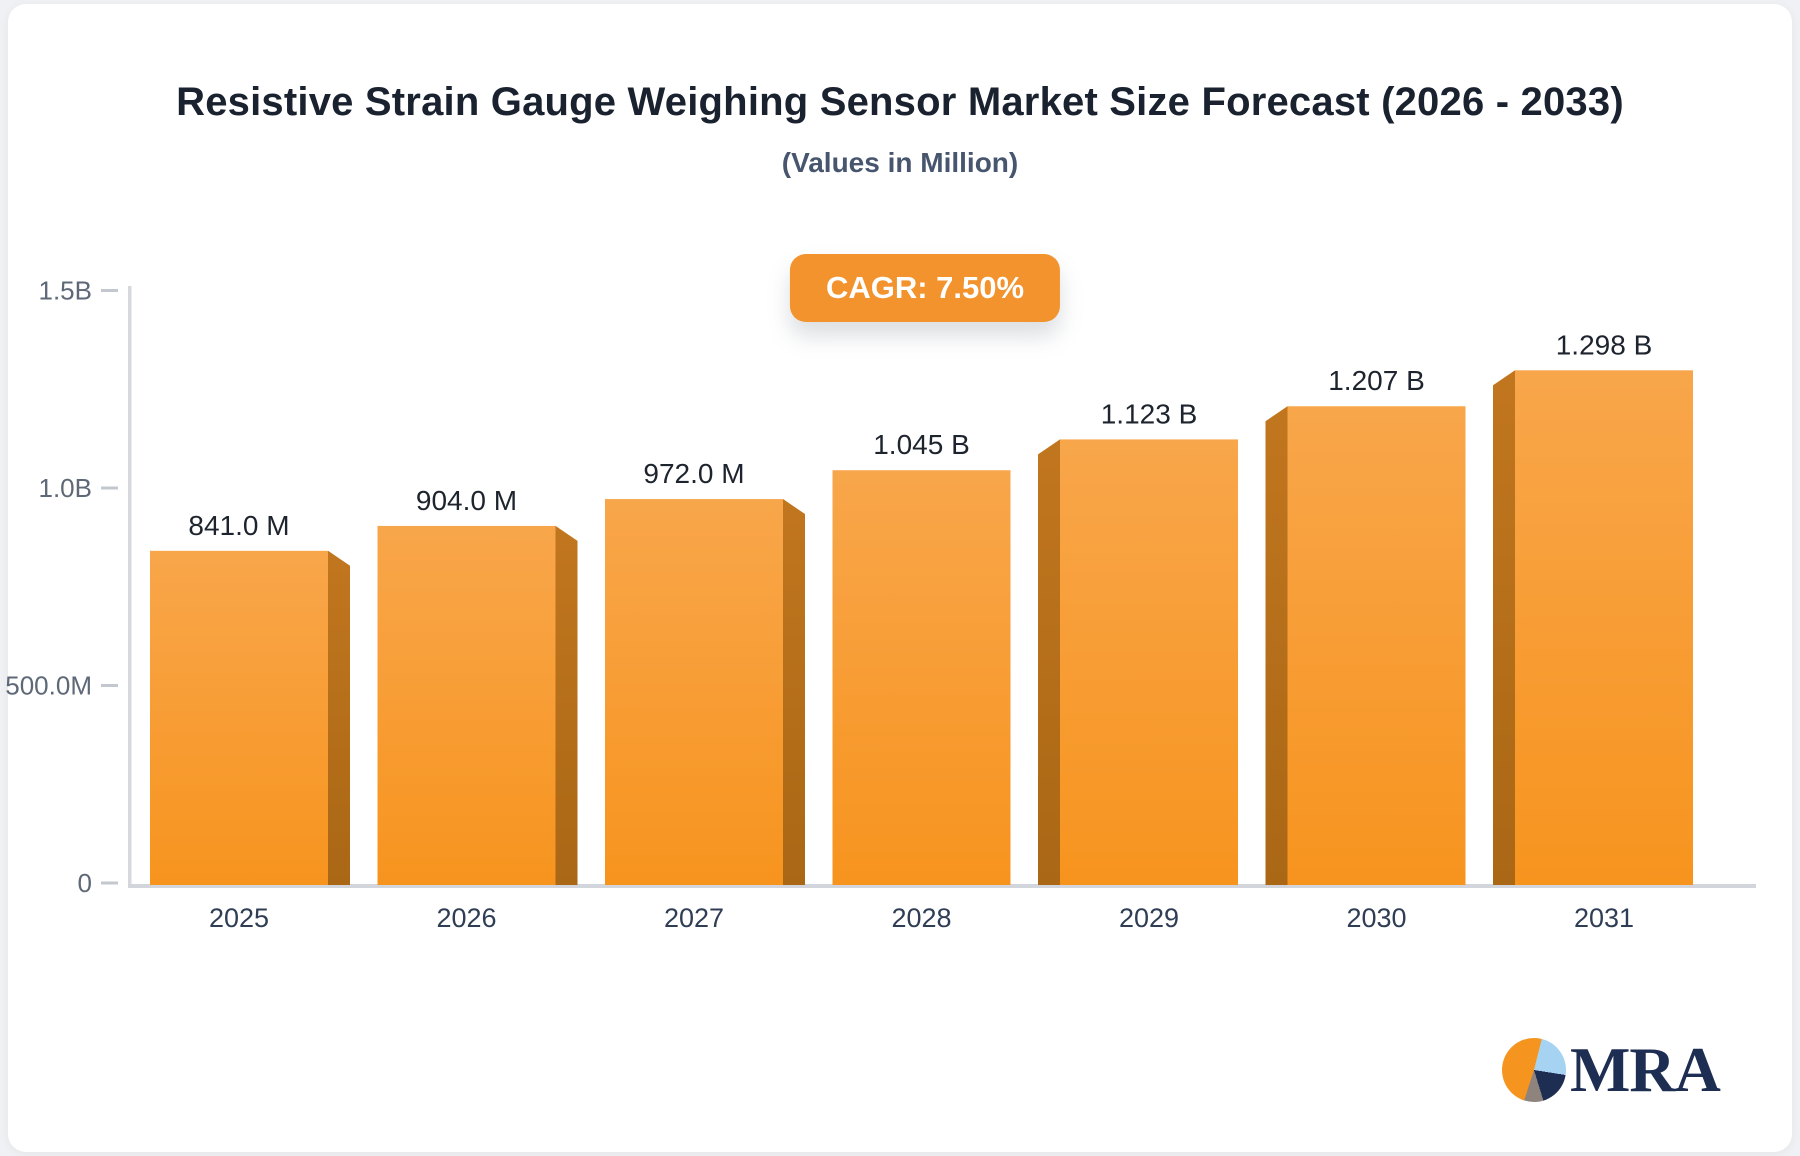  Describe the element at coordinates (1376, 918) in the screenshot. I see `x-axis-label: 2030` at that location.